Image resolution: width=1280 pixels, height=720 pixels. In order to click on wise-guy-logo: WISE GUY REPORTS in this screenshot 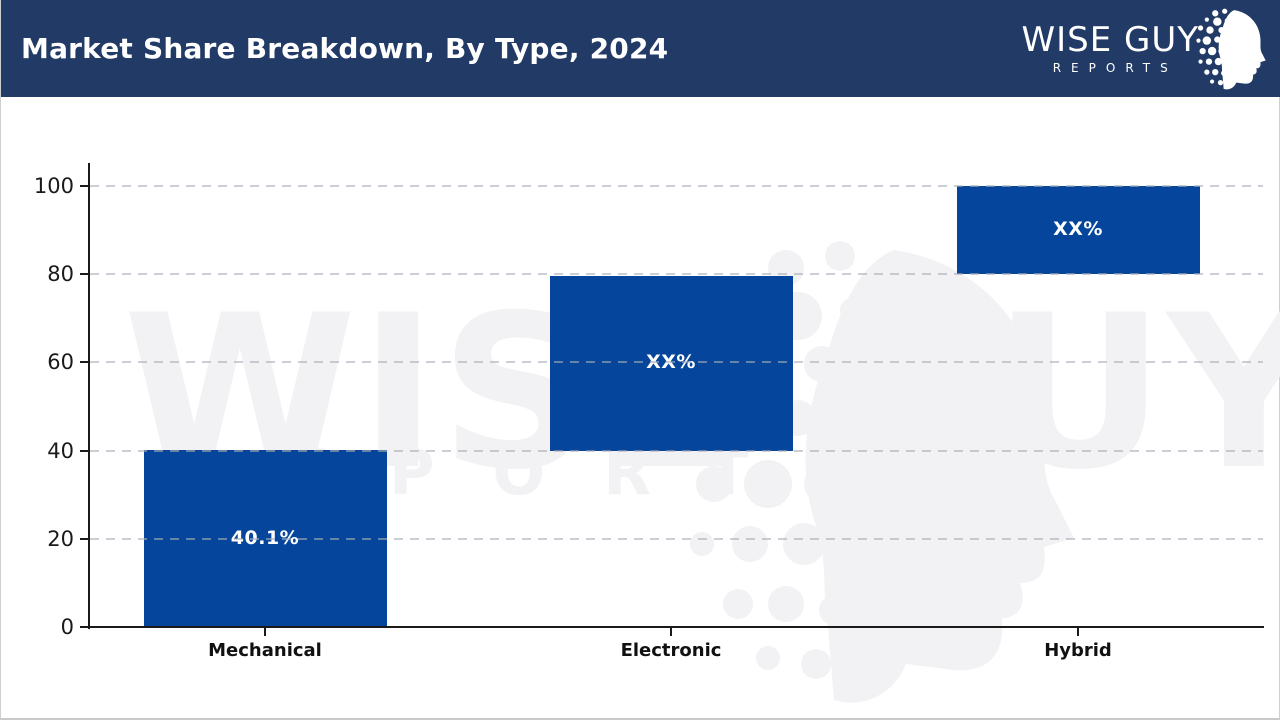, I will do `click(1145, 49)`.